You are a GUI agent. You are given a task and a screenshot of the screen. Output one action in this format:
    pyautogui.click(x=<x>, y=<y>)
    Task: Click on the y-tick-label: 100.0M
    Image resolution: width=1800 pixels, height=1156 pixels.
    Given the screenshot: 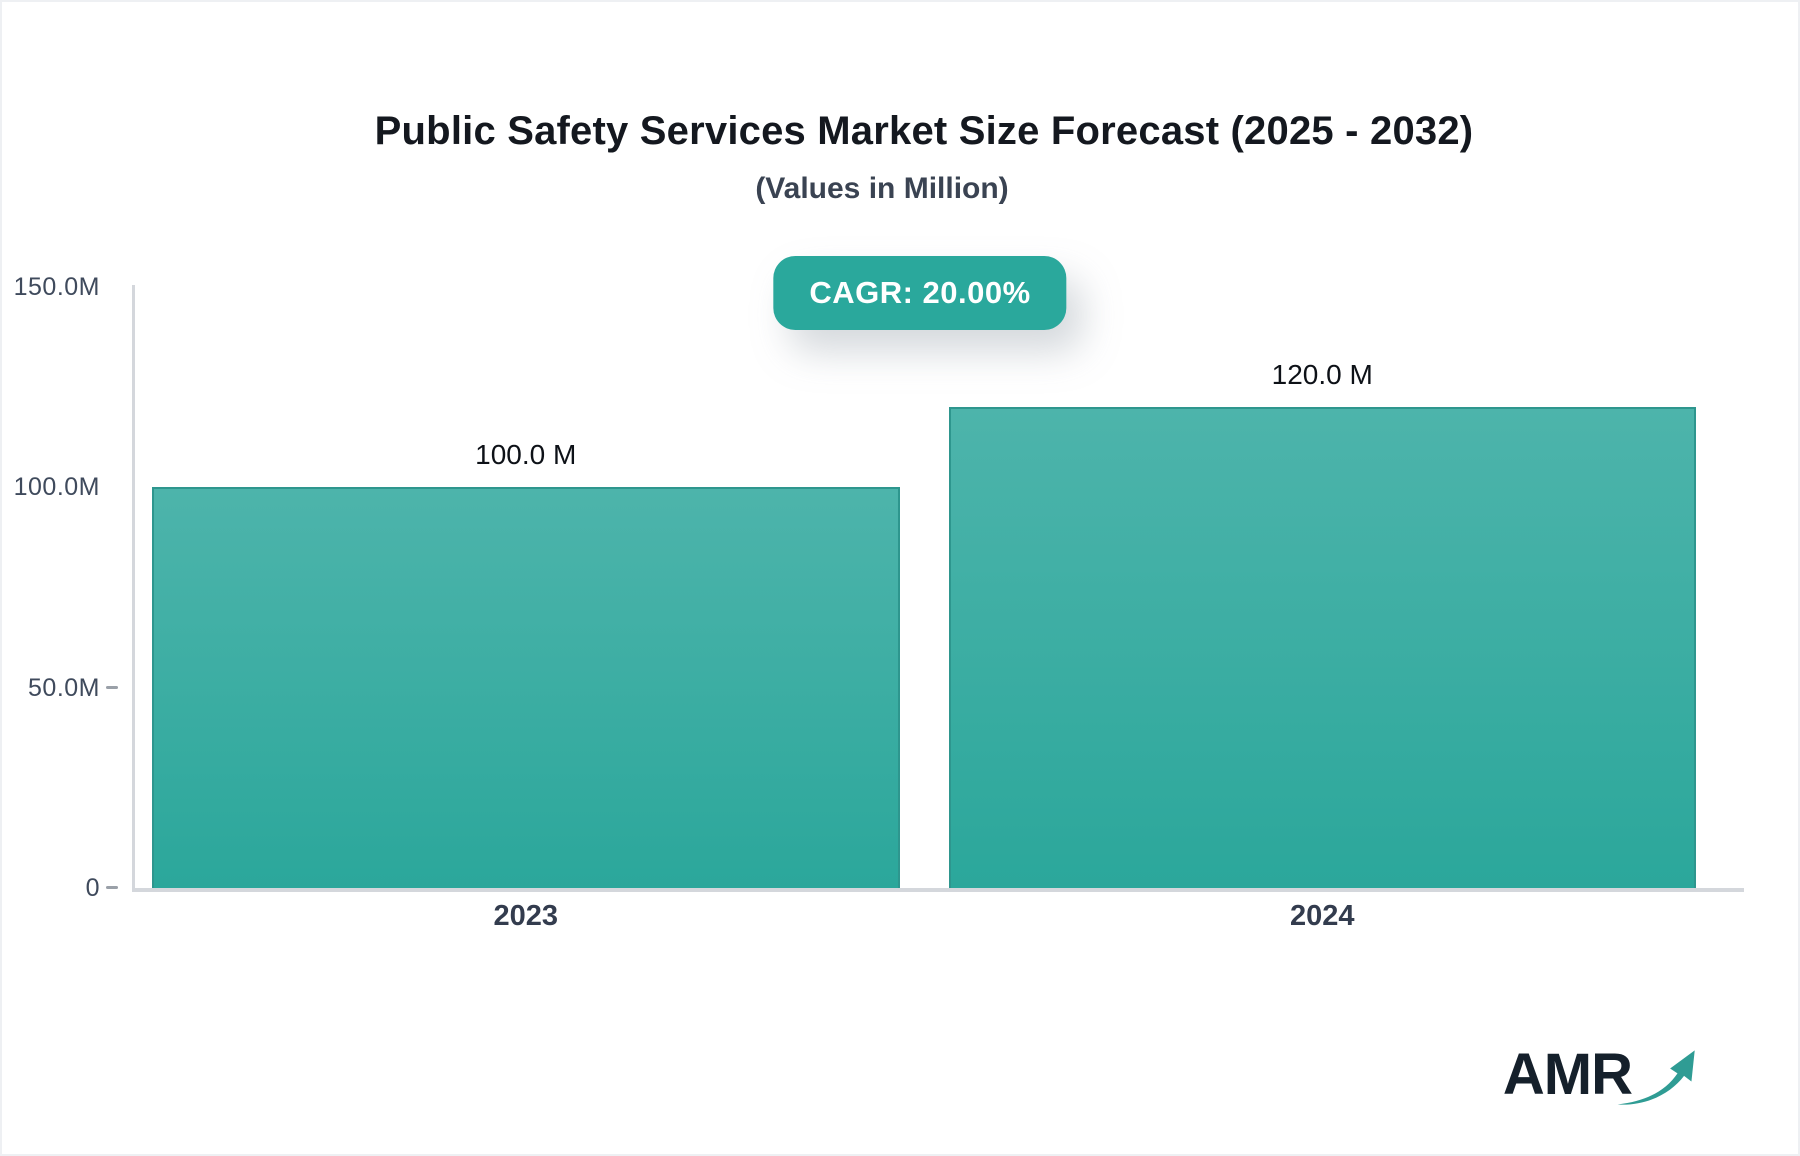 What is the action you would take?
    pyautogui.click(x=56, y=487)
    